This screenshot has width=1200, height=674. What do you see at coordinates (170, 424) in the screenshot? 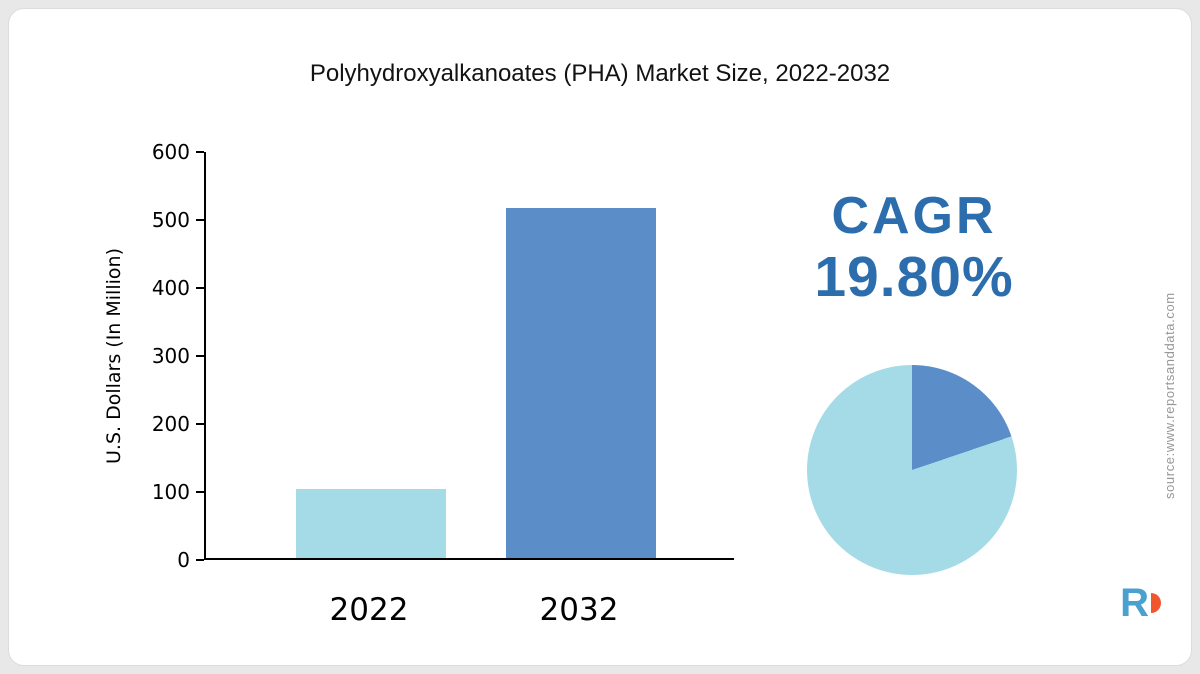
I see `y-tick-label-200: 200` at bounding box center [170, 424].